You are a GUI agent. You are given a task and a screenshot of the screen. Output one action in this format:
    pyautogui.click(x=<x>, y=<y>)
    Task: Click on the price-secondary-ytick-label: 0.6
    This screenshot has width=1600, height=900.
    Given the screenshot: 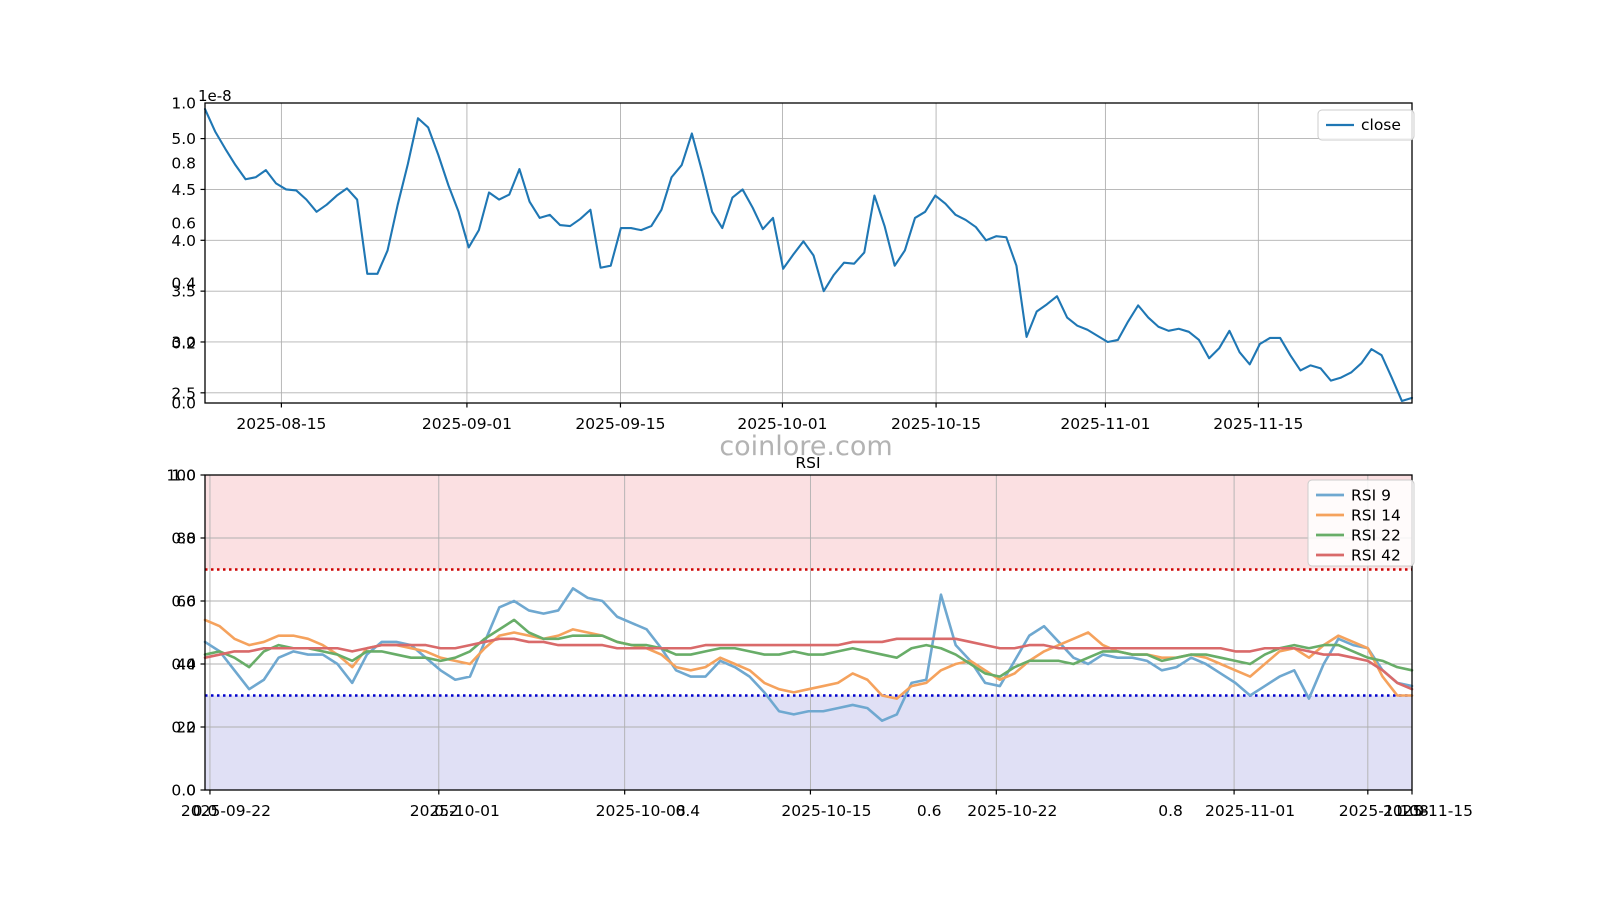 What is the action you would take?
    pyautogui.click(x=183, y=224)
    